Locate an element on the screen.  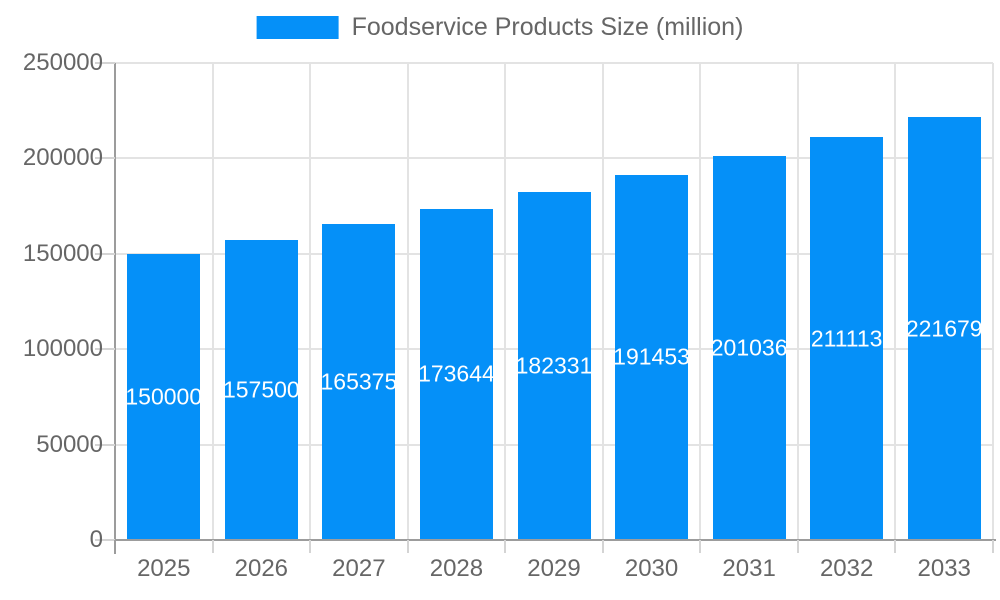
bar: 165375 is located at coordinates (359, 382).